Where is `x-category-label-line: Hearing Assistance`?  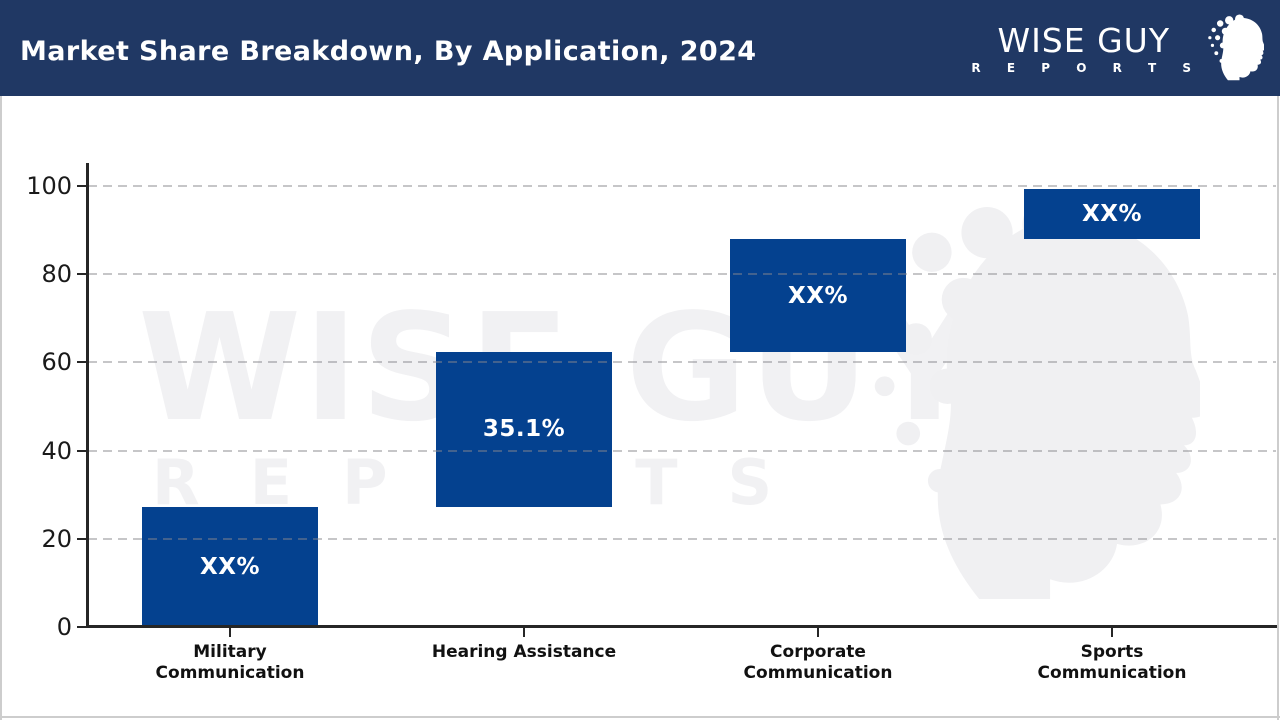 x-category-label-line: Hearing Assistance is located at coordinates (524, 652).